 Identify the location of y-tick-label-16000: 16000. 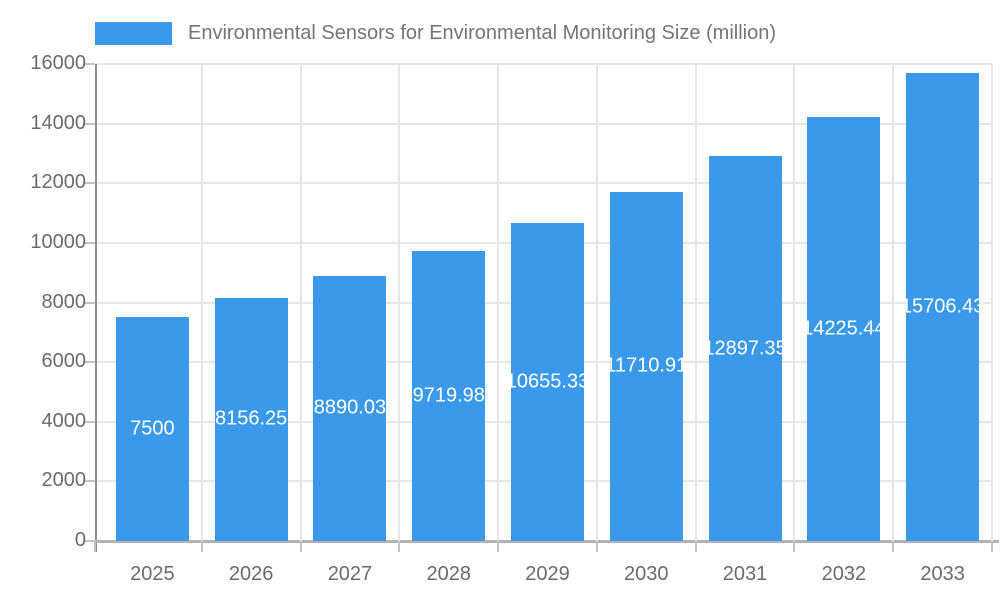
(58, 63).